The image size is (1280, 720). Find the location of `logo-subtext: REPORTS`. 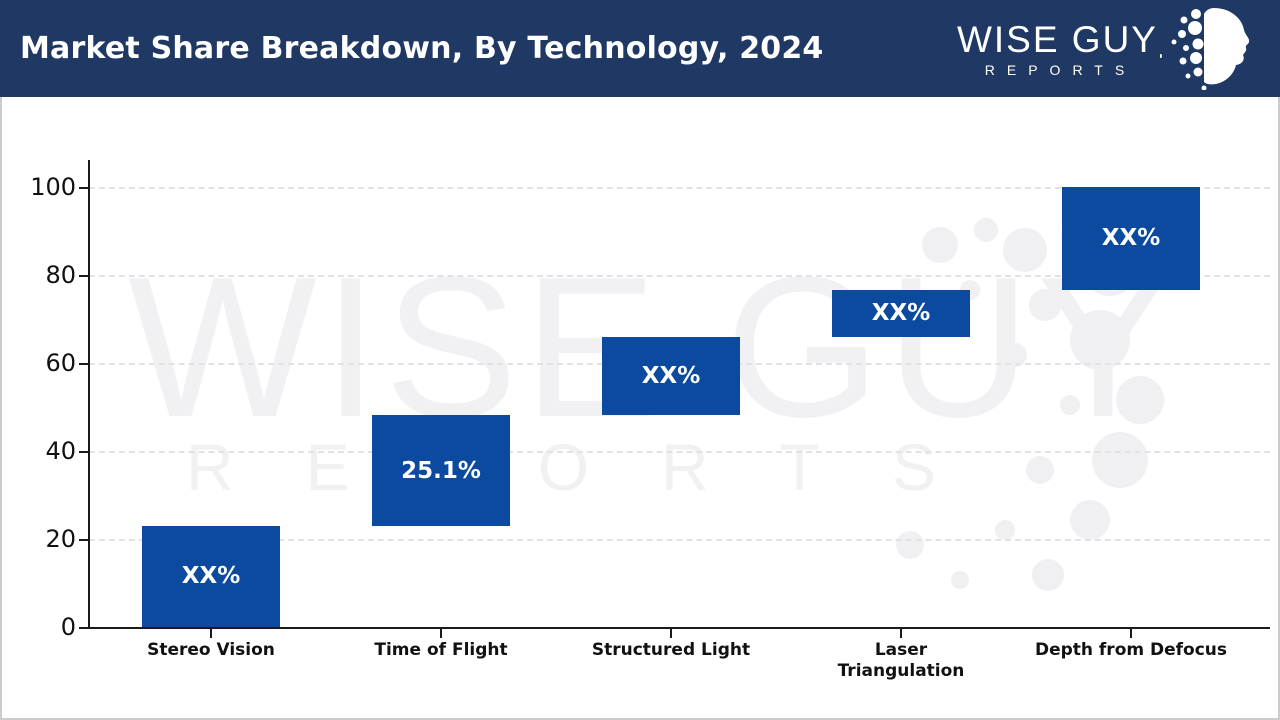

logo-subtext: REPORTS is located at coordinates (1060, 69).